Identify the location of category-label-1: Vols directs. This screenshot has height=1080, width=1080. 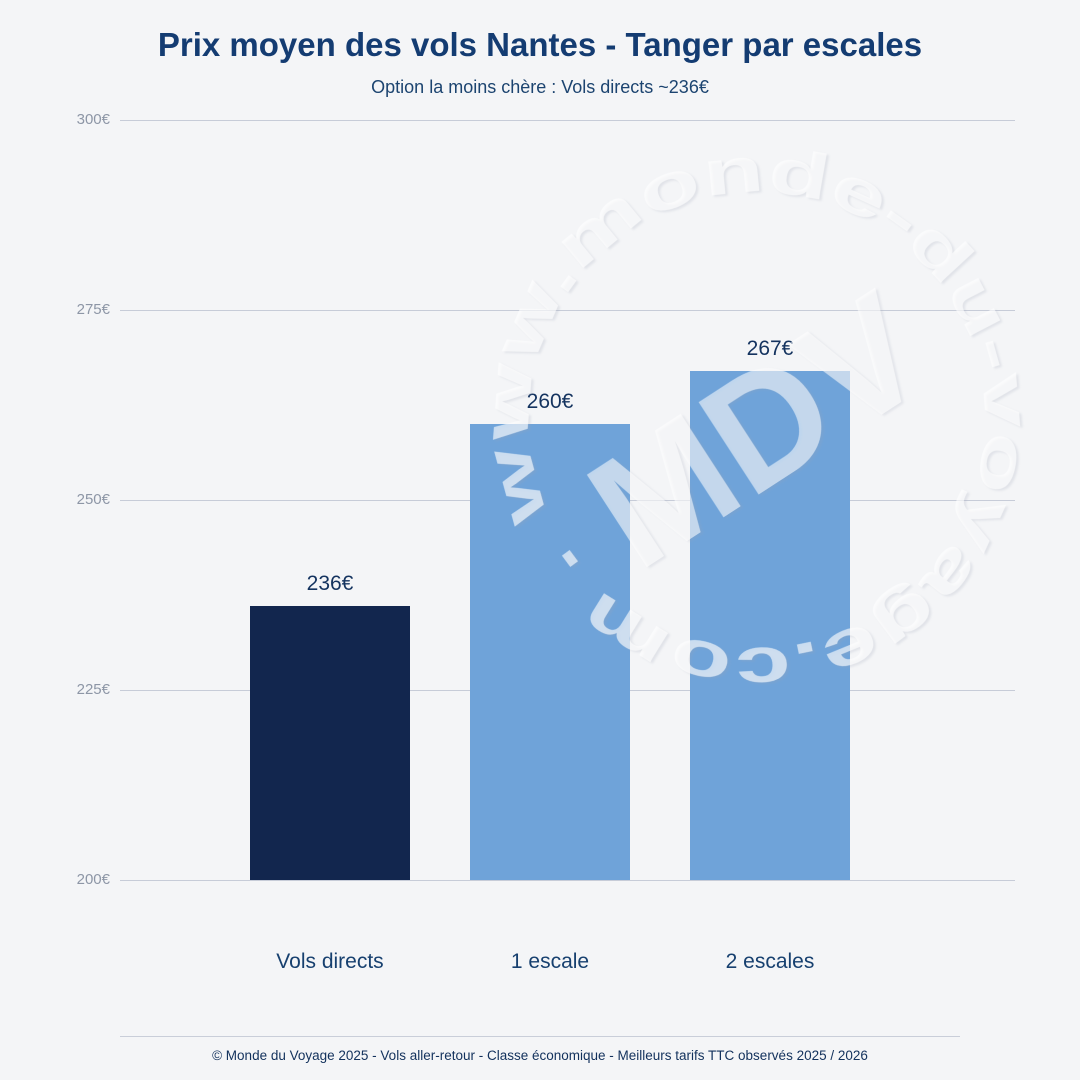
(330, 961).